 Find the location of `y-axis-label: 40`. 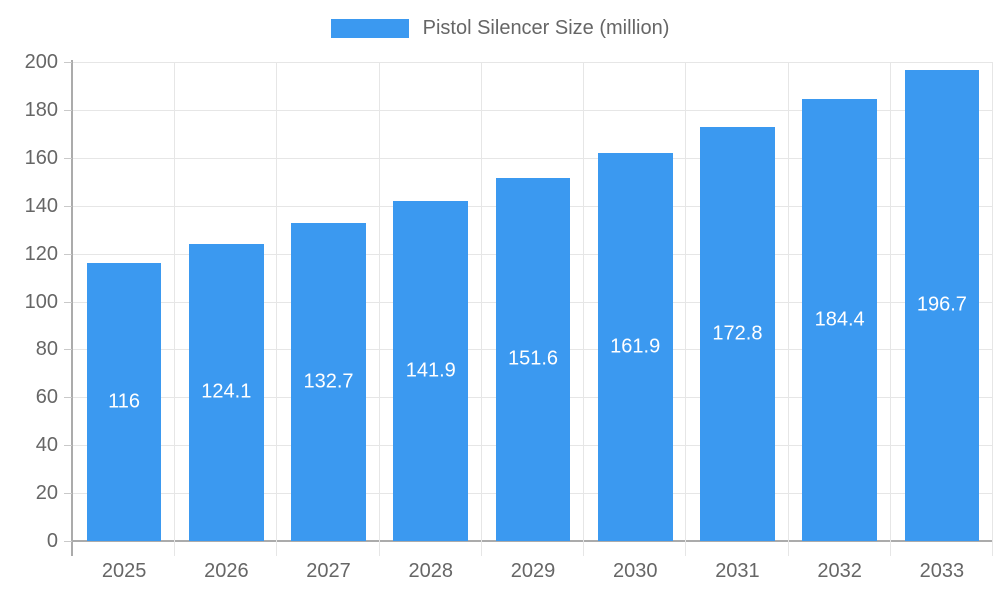

y-axis-label: 40 is located at coordinates (46, 445).